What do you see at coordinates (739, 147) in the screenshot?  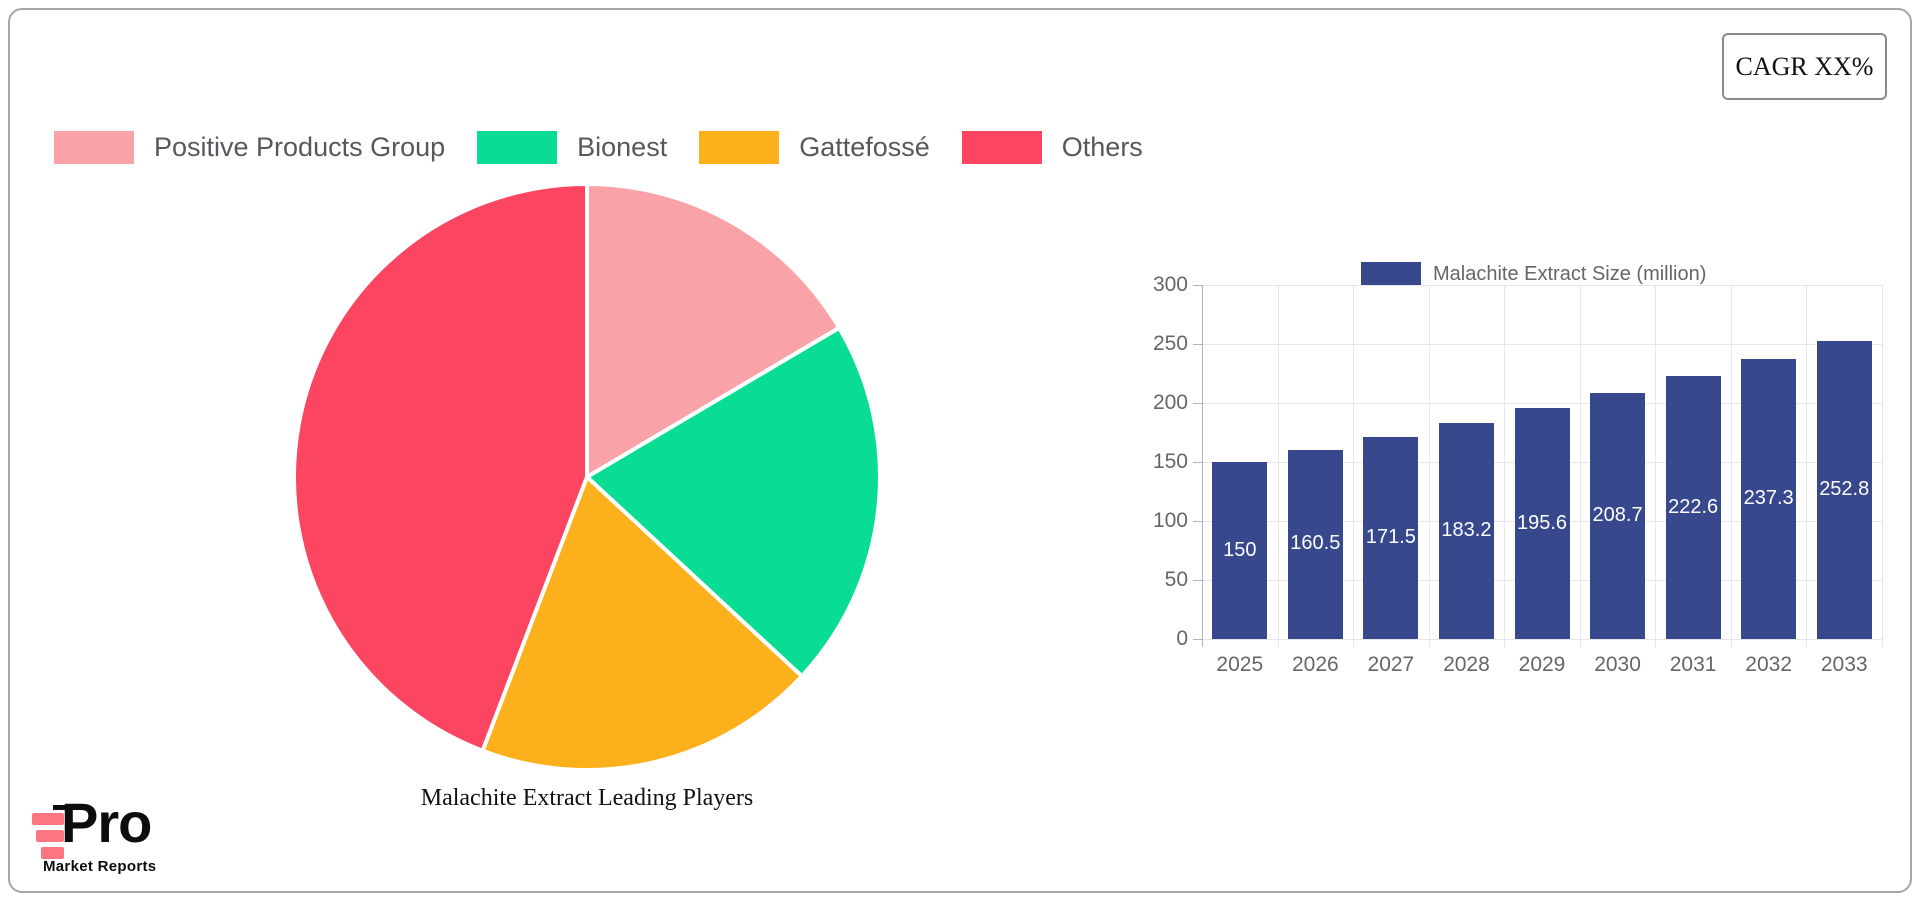 I see `legend-swatch-gattefoss` at bounding box center [739, 147].